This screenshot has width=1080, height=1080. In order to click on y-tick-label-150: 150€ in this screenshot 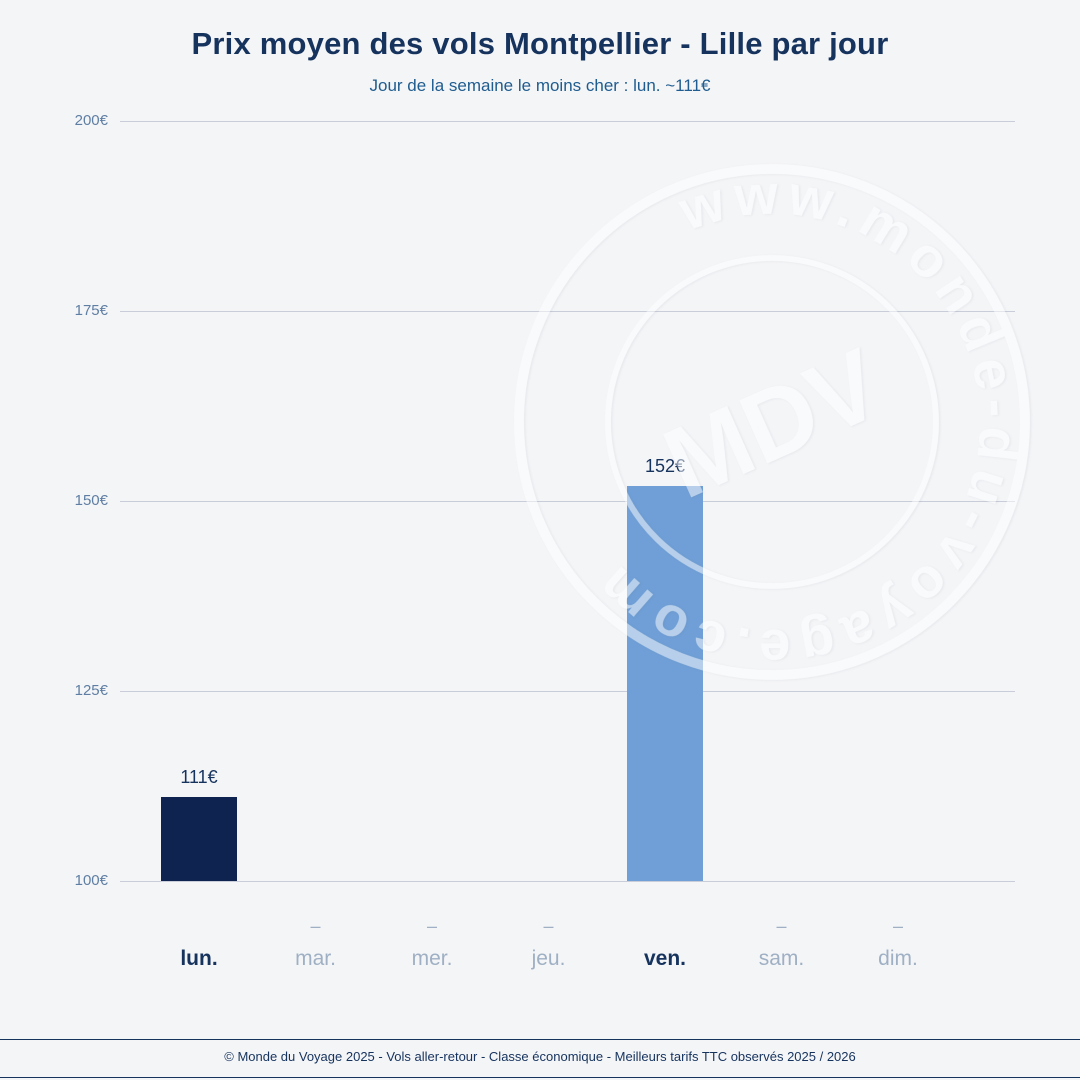, I will do `click(91, 500)`.